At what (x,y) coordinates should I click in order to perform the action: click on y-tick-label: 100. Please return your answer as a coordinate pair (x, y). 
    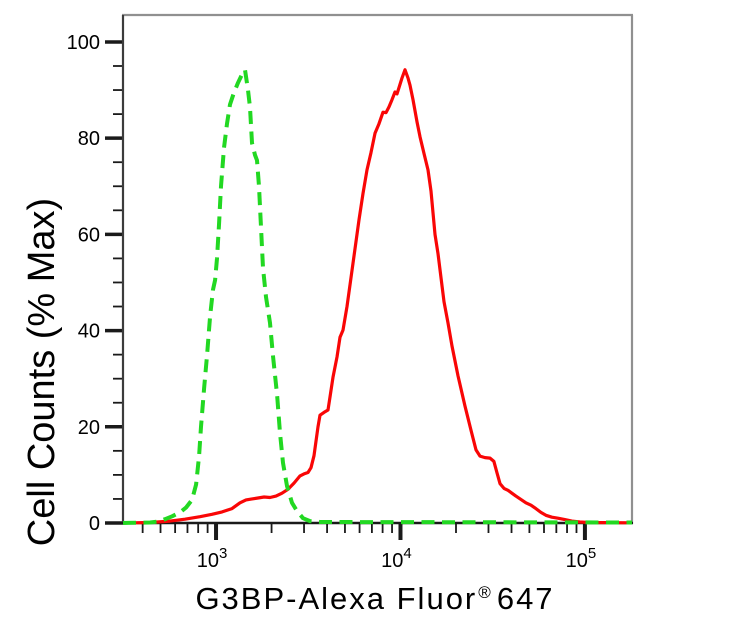
    Looking at the image, I should click on (83, 43).